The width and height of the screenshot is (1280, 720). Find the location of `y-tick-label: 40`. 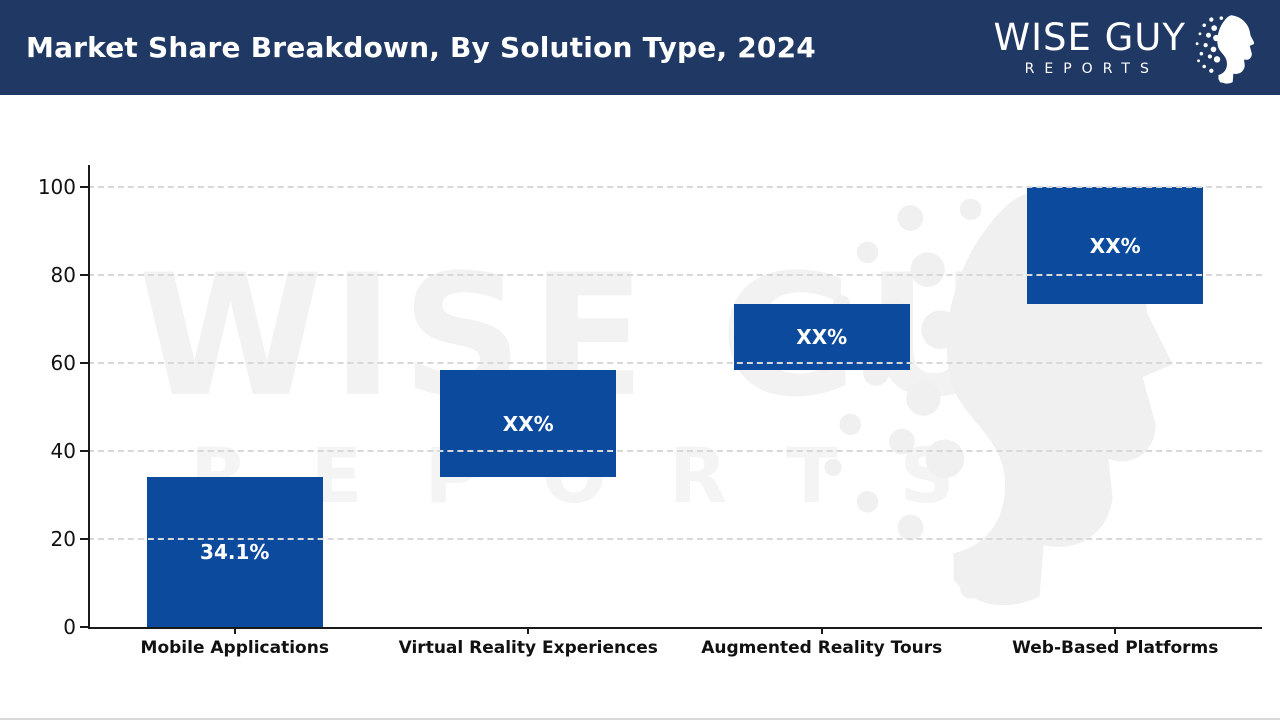

y-tick-label: 40 is located at coordinates (63, 451).